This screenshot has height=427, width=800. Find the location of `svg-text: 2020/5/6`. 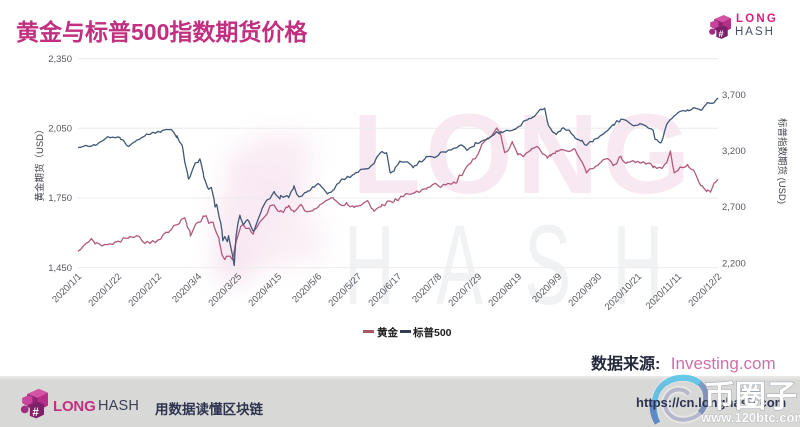

svg-text: 2020/5/6 is located at coordinates (307, 288).